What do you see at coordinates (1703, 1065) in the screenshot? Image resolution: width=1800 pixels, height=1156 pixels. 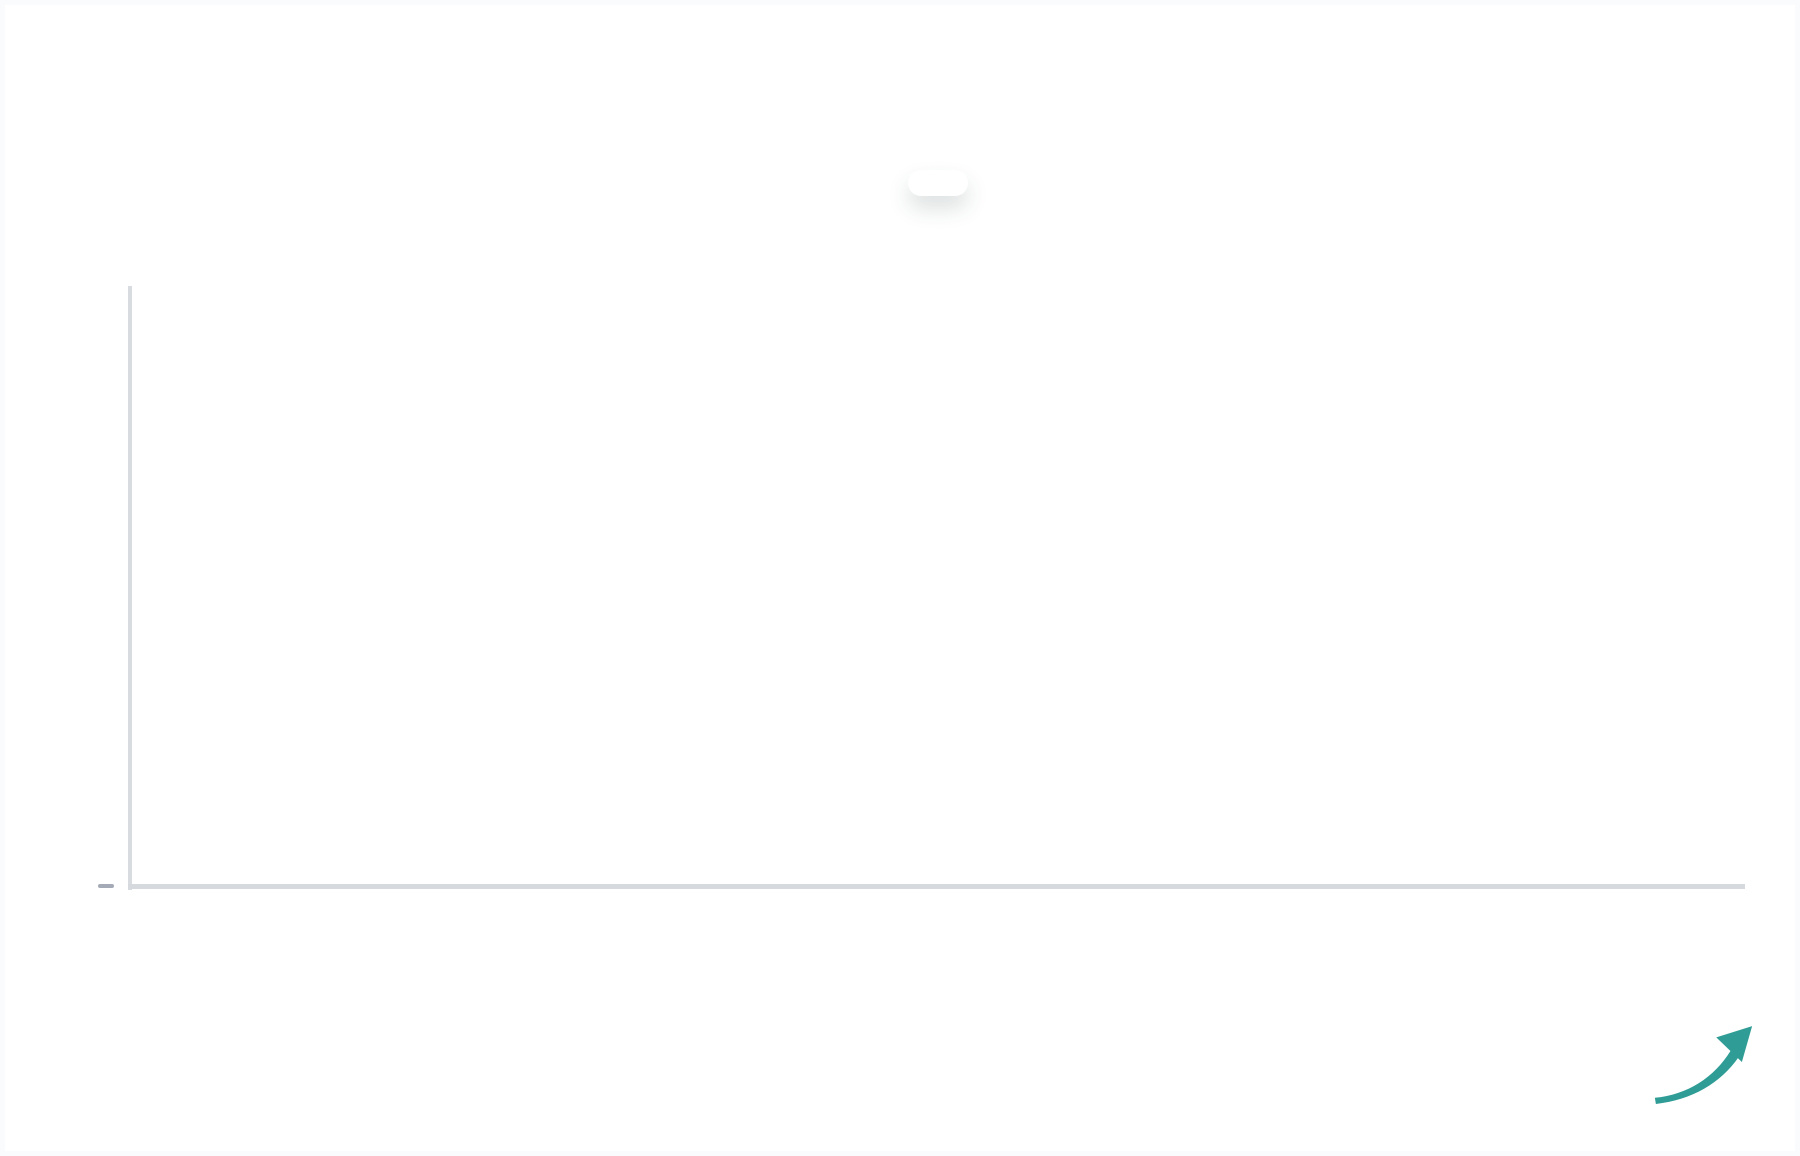 I see `trend-up-arrow-icon` at bounding box center [1703, 1065].